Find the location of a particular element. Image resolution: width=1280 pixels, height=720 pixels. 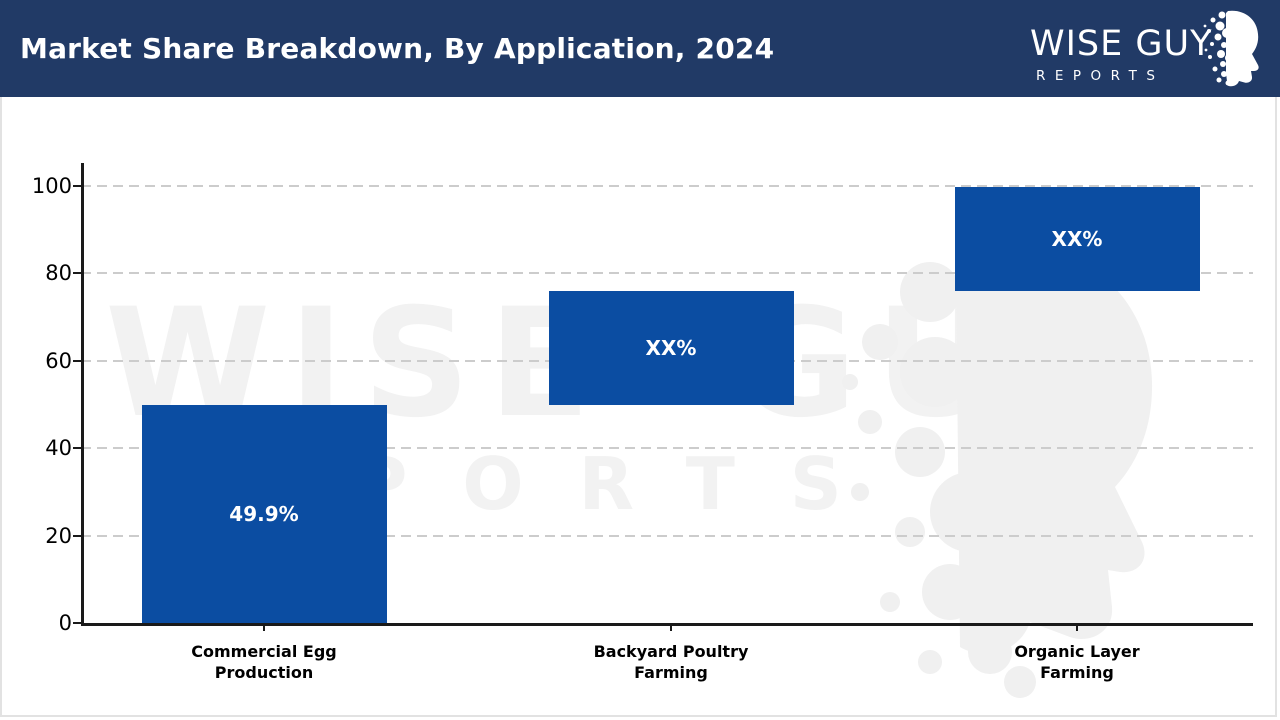

x-axis-label-organic-layer-farming: Organic Layer Farming is located at coordinates (1077, 662).